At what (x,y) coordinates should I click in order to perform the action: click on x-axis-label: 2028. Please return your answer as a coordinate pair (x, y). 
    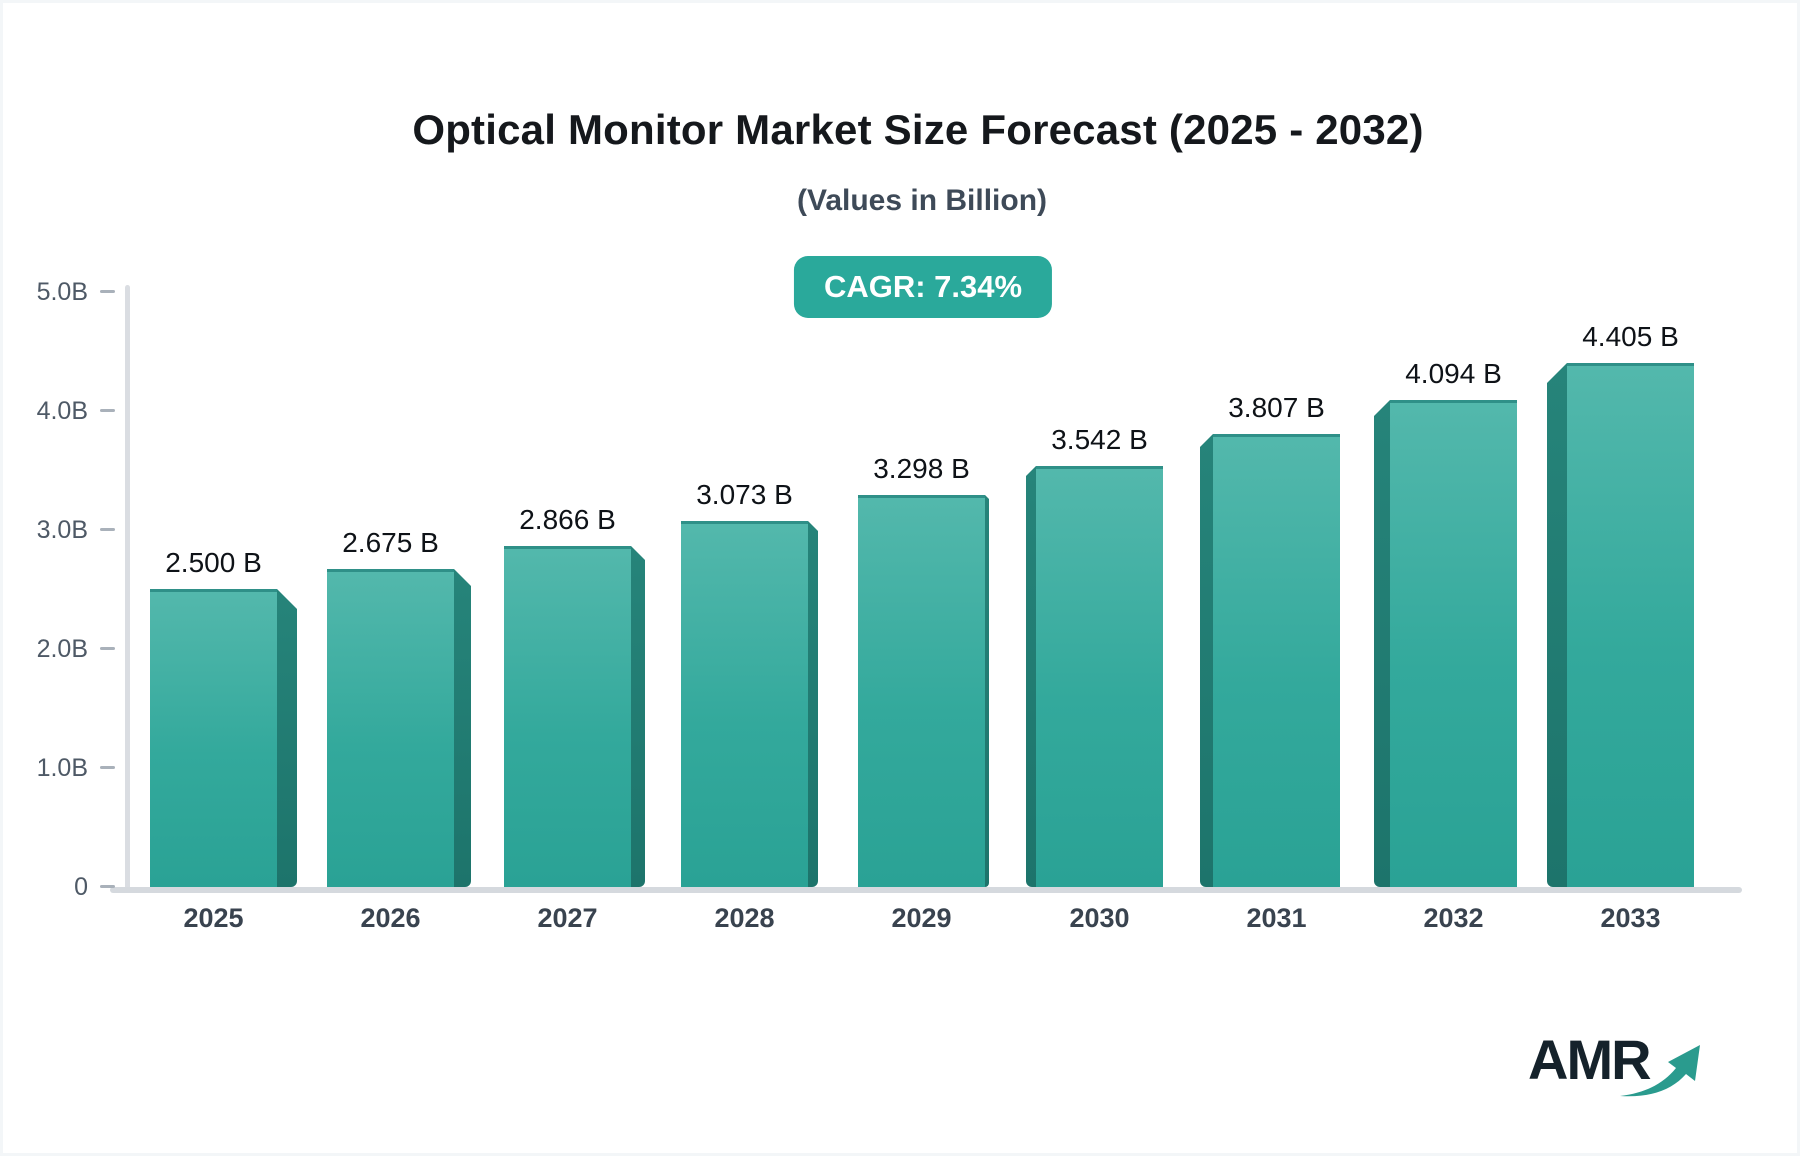
    Looking at the image, I should click on (744, 918).